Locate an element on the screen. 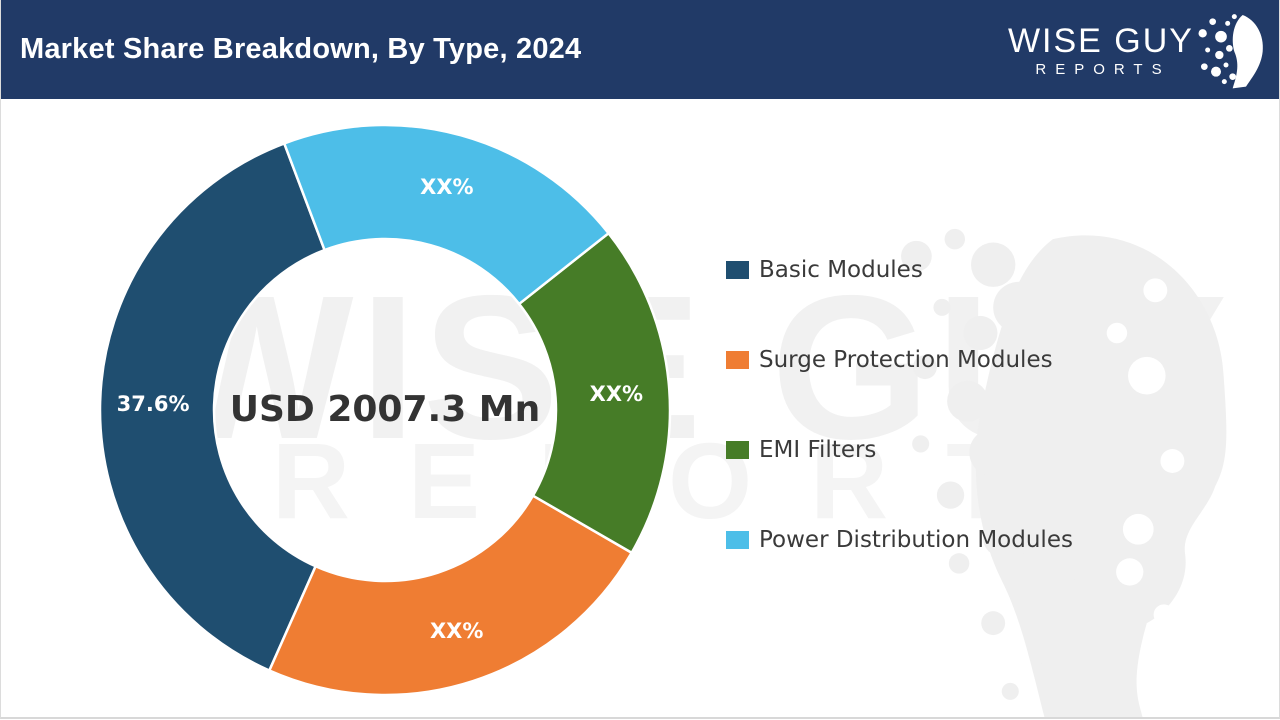 The image size is (1280, 720). segment-percent-label-1: XX% is located at coordinates (456, 631).